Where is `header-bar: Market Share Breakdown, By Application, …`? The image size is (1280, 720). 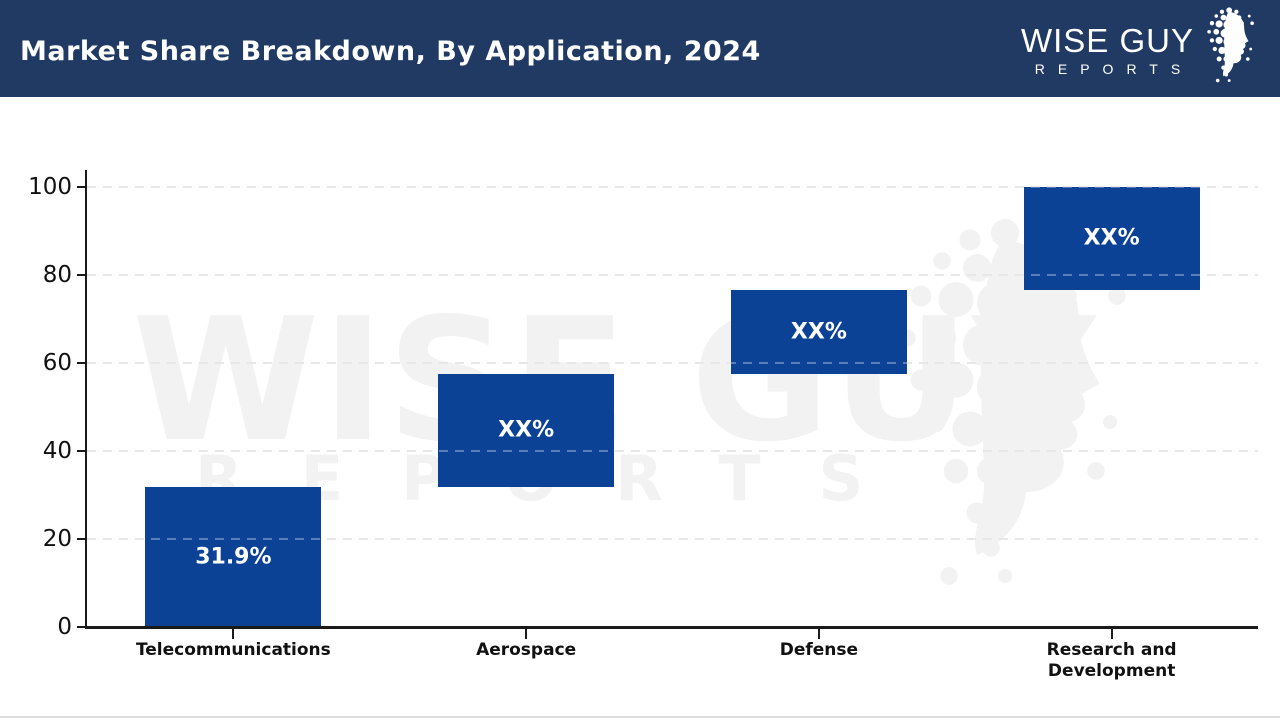 header-bar: Market Share Breakdown, By Application, … is located at coordinates (640, 48).